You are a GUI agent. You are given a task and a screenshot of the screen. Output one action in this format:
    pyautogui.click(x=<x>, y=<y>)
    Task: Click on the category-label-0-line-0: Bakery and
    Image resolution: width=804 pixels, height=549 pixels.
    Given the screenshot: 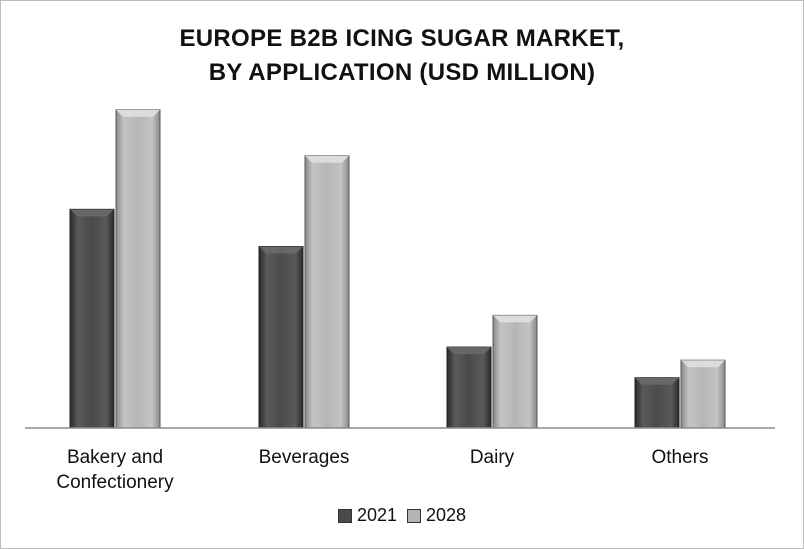 What is the action you would take?
    pyautogui.click(x=115, y=457)
    